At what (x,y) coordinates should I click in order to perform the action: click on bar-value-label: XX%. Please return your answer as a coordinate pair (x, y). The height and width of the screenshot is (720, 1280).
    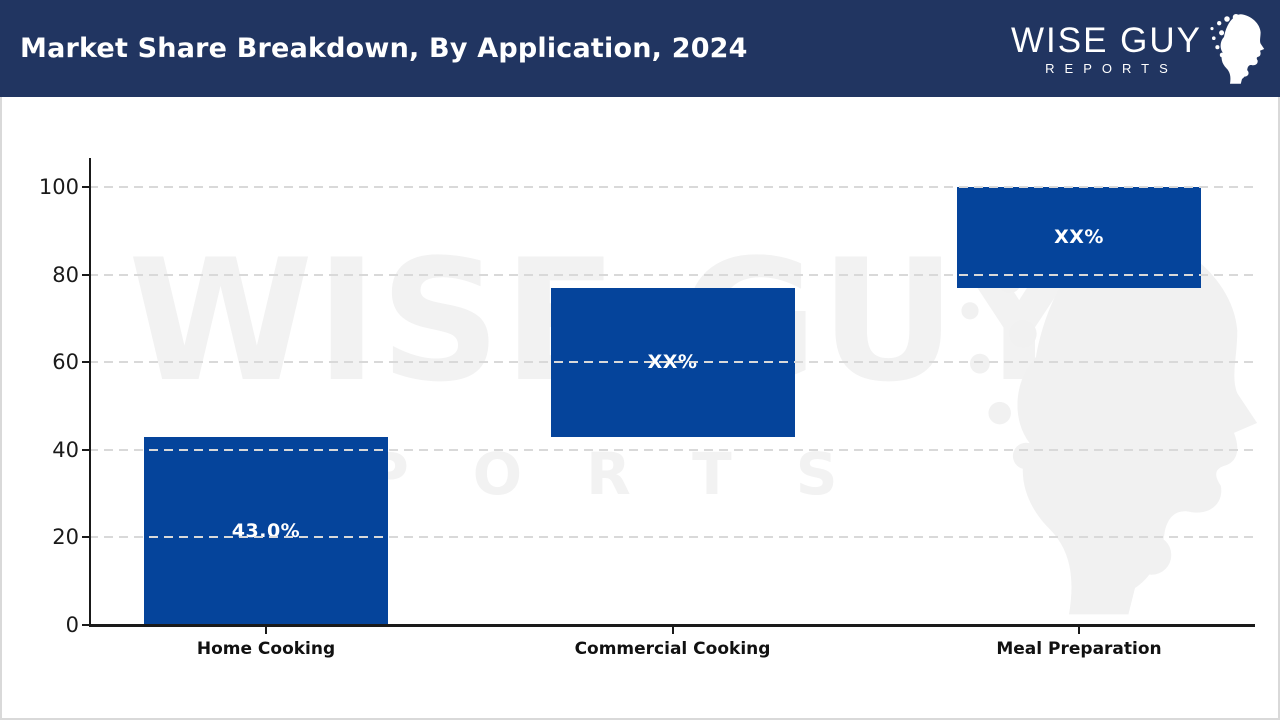
    Looking at the image, I should click on (1079, 237).